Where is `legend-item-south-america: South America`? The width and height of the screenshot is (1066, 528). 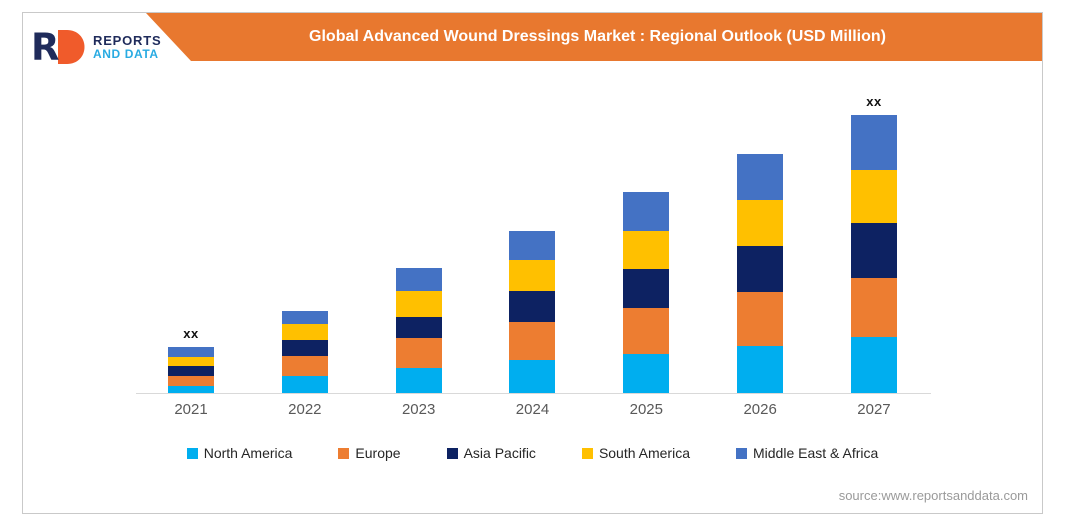 legend-item-south-america: South America is located at coordinates (635, 453).